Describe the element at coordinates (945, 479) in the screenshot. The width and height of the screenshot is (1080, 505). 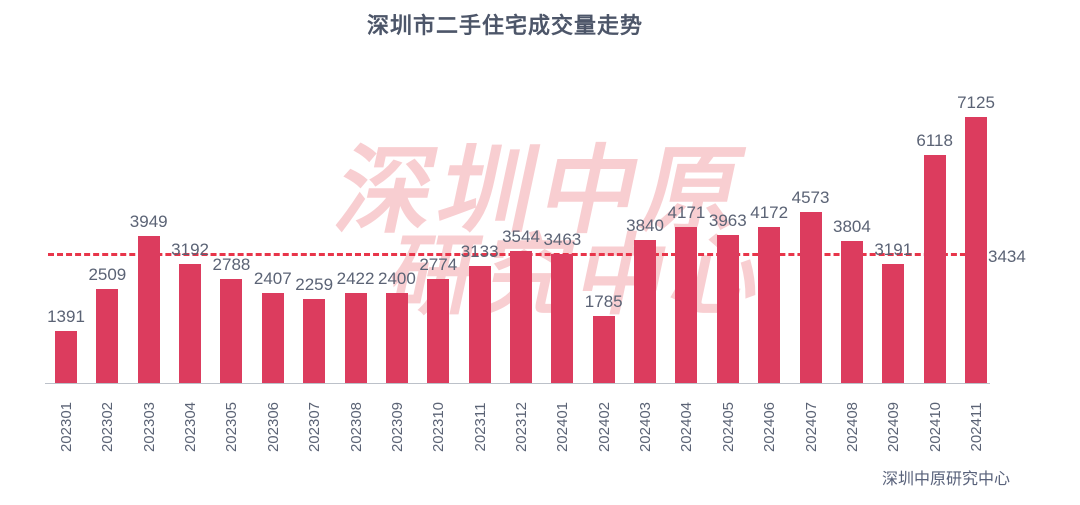
I see `source-credit: 深圳中原研究中心` at that location.